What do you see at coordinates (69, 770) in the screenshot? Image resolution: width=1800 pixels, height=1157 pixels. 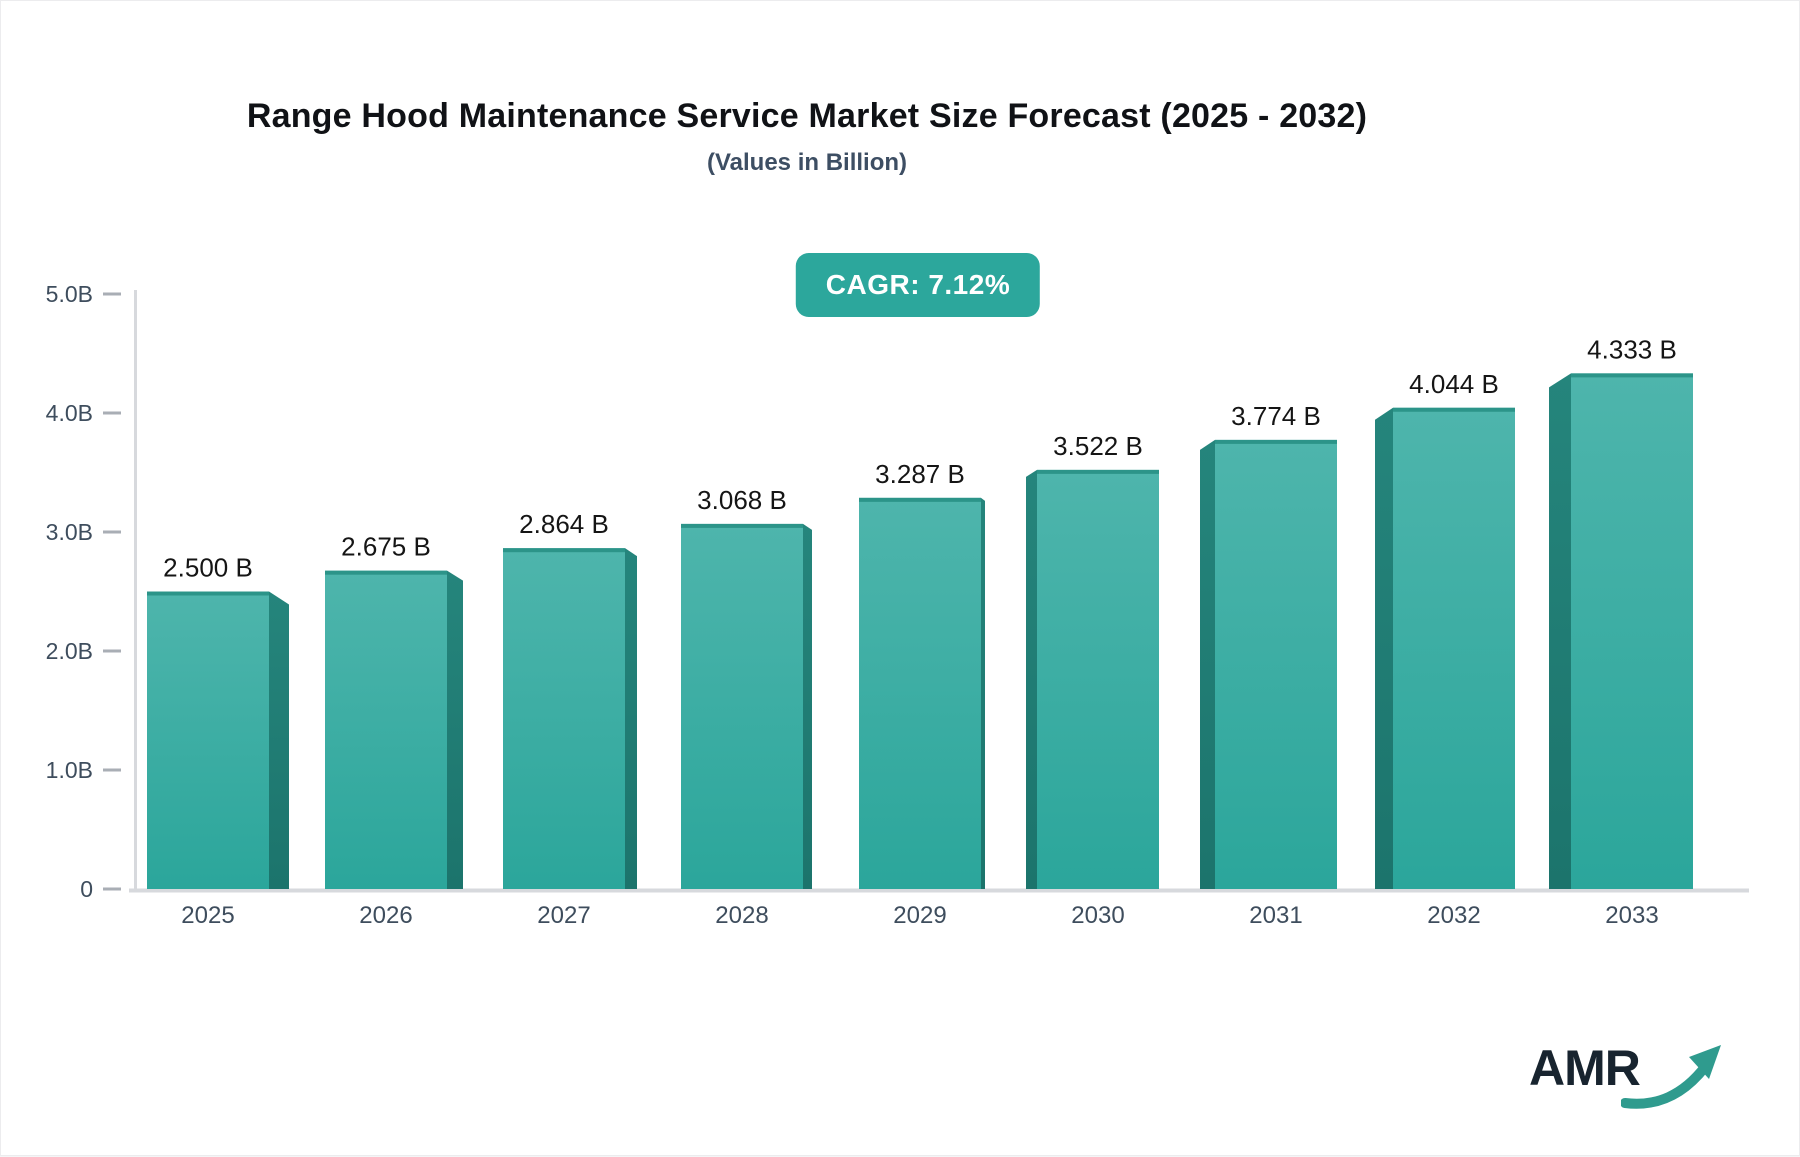 I see `y-axis-label: 1.0B` at bounding box center [69, 770].